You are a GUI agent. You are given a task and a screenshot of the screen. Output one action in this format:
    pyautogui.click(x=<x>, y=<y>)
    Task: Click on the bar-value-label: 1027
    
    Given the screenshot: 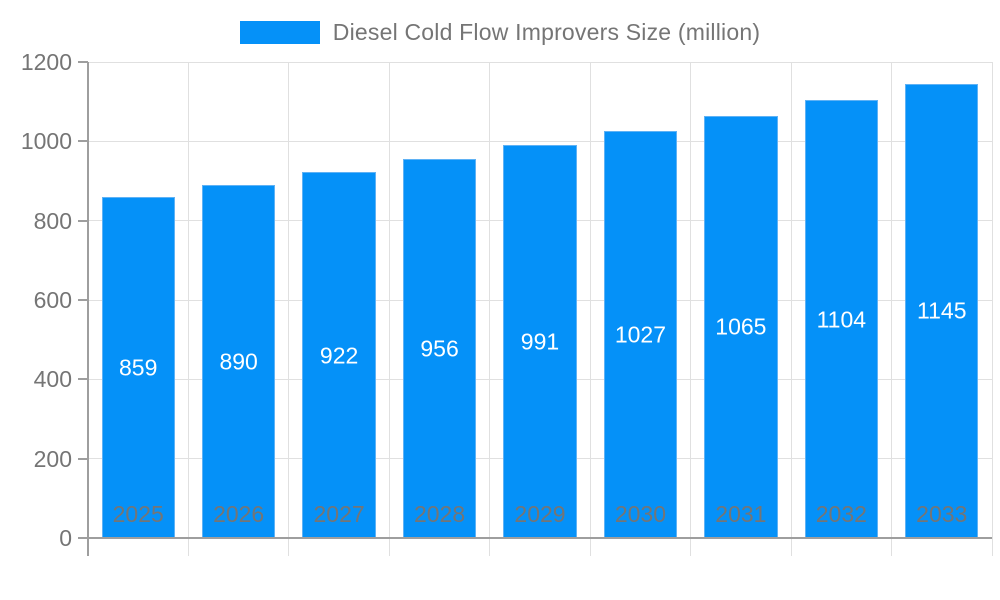 What is the action you would take?
    pyautogui.click(x=640, y=334)
    